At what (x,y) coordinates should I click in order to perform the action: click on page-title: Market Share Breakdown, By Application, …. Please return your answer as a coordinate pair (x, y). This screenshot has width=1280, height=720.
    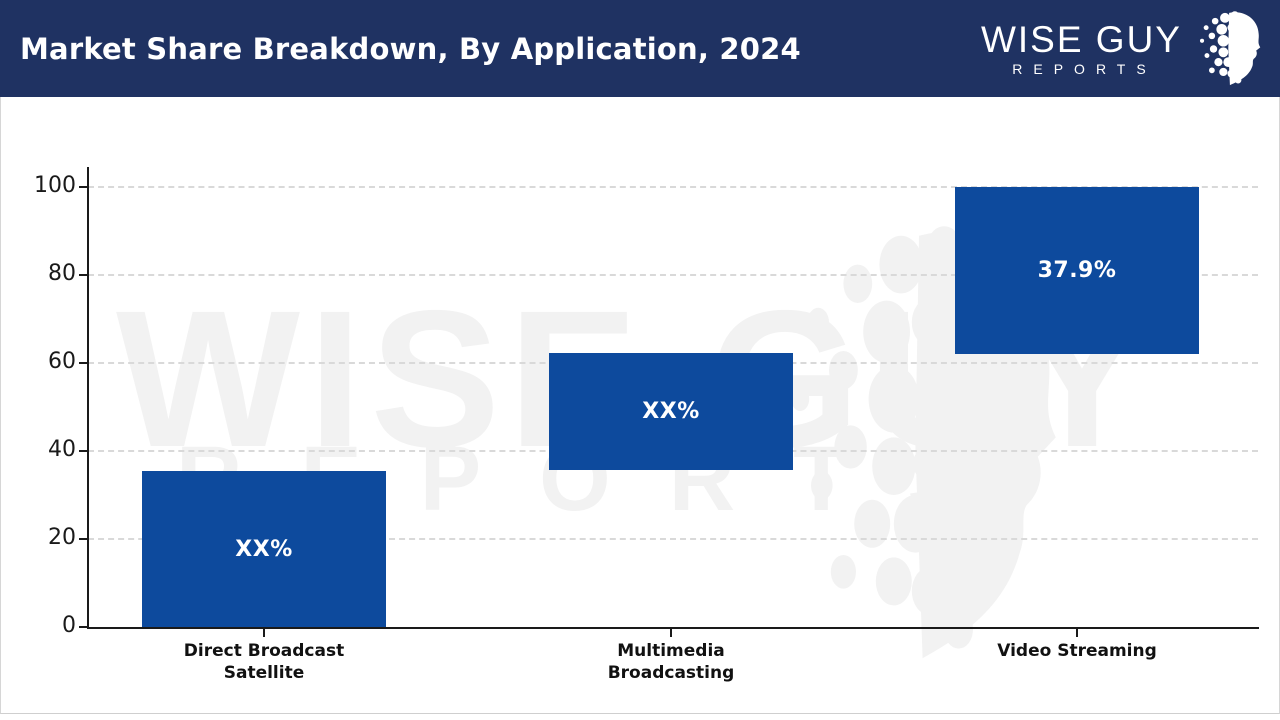
    Looking at the image, I should click on (410, 48).